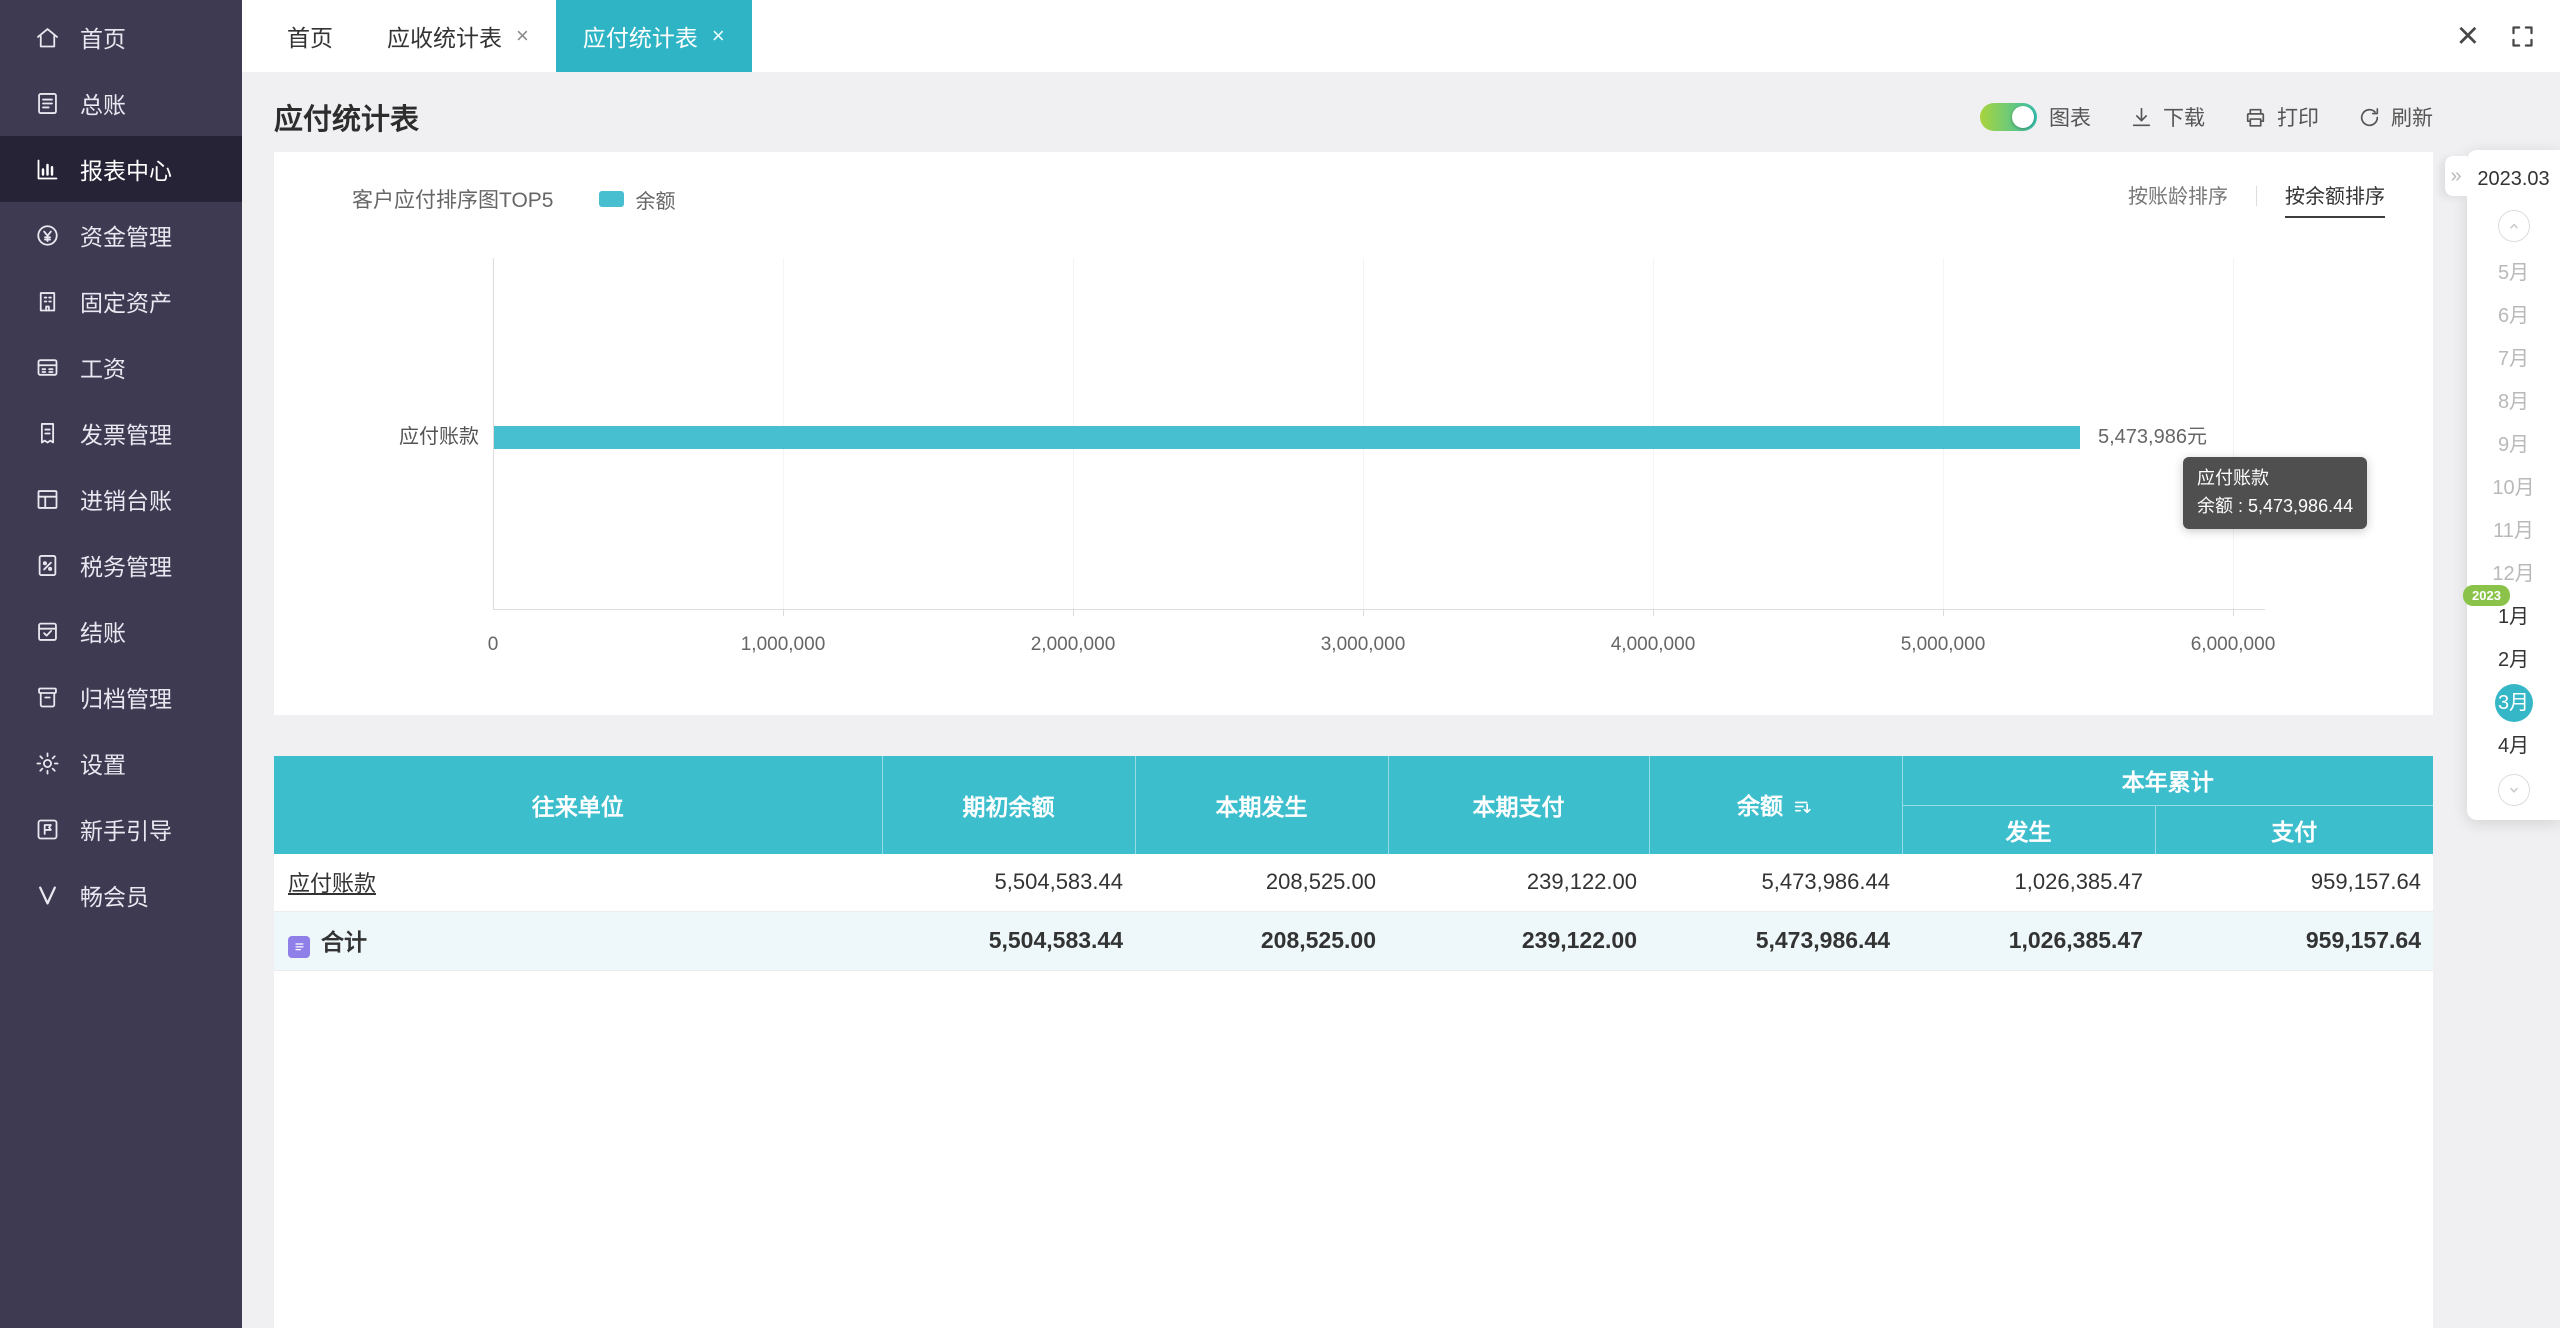 This screenshot has height=1328, width=2560. I want to click on sidebar-item-closing: 结账, so click(121, 631).